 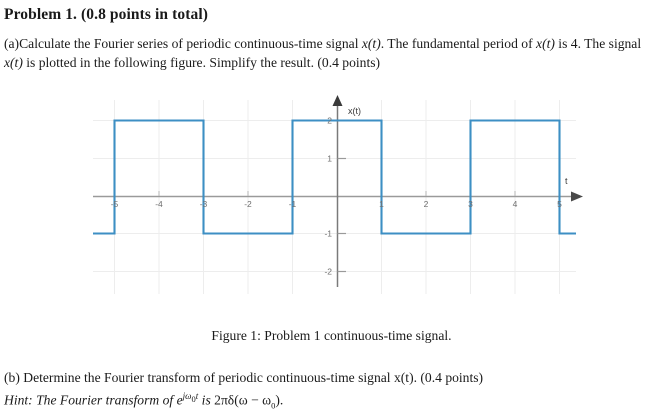 I want to click on hint-text-2: is, so click(x=206, y=400).